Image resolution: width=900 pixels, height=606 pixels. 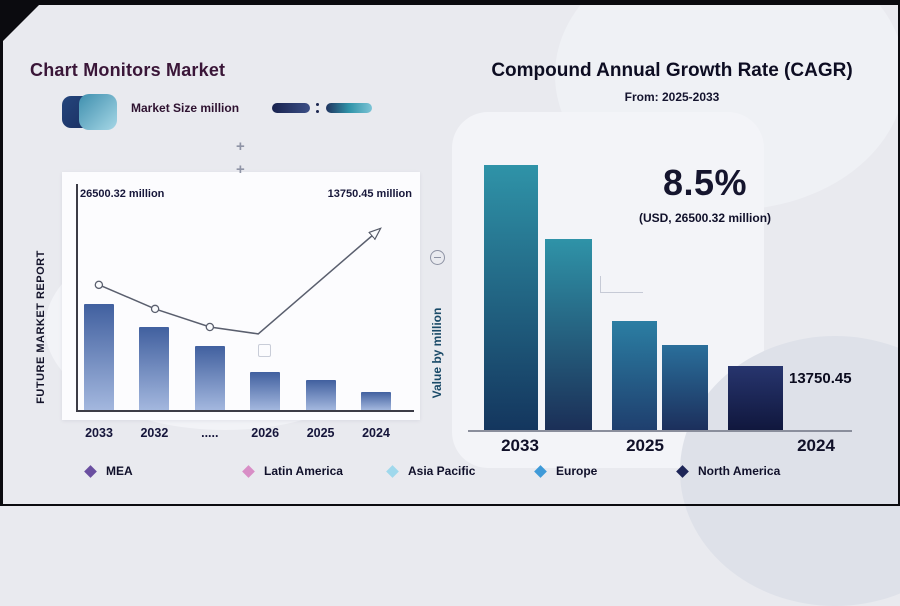 I want to click on trend-line, so click(x=257, y=253).